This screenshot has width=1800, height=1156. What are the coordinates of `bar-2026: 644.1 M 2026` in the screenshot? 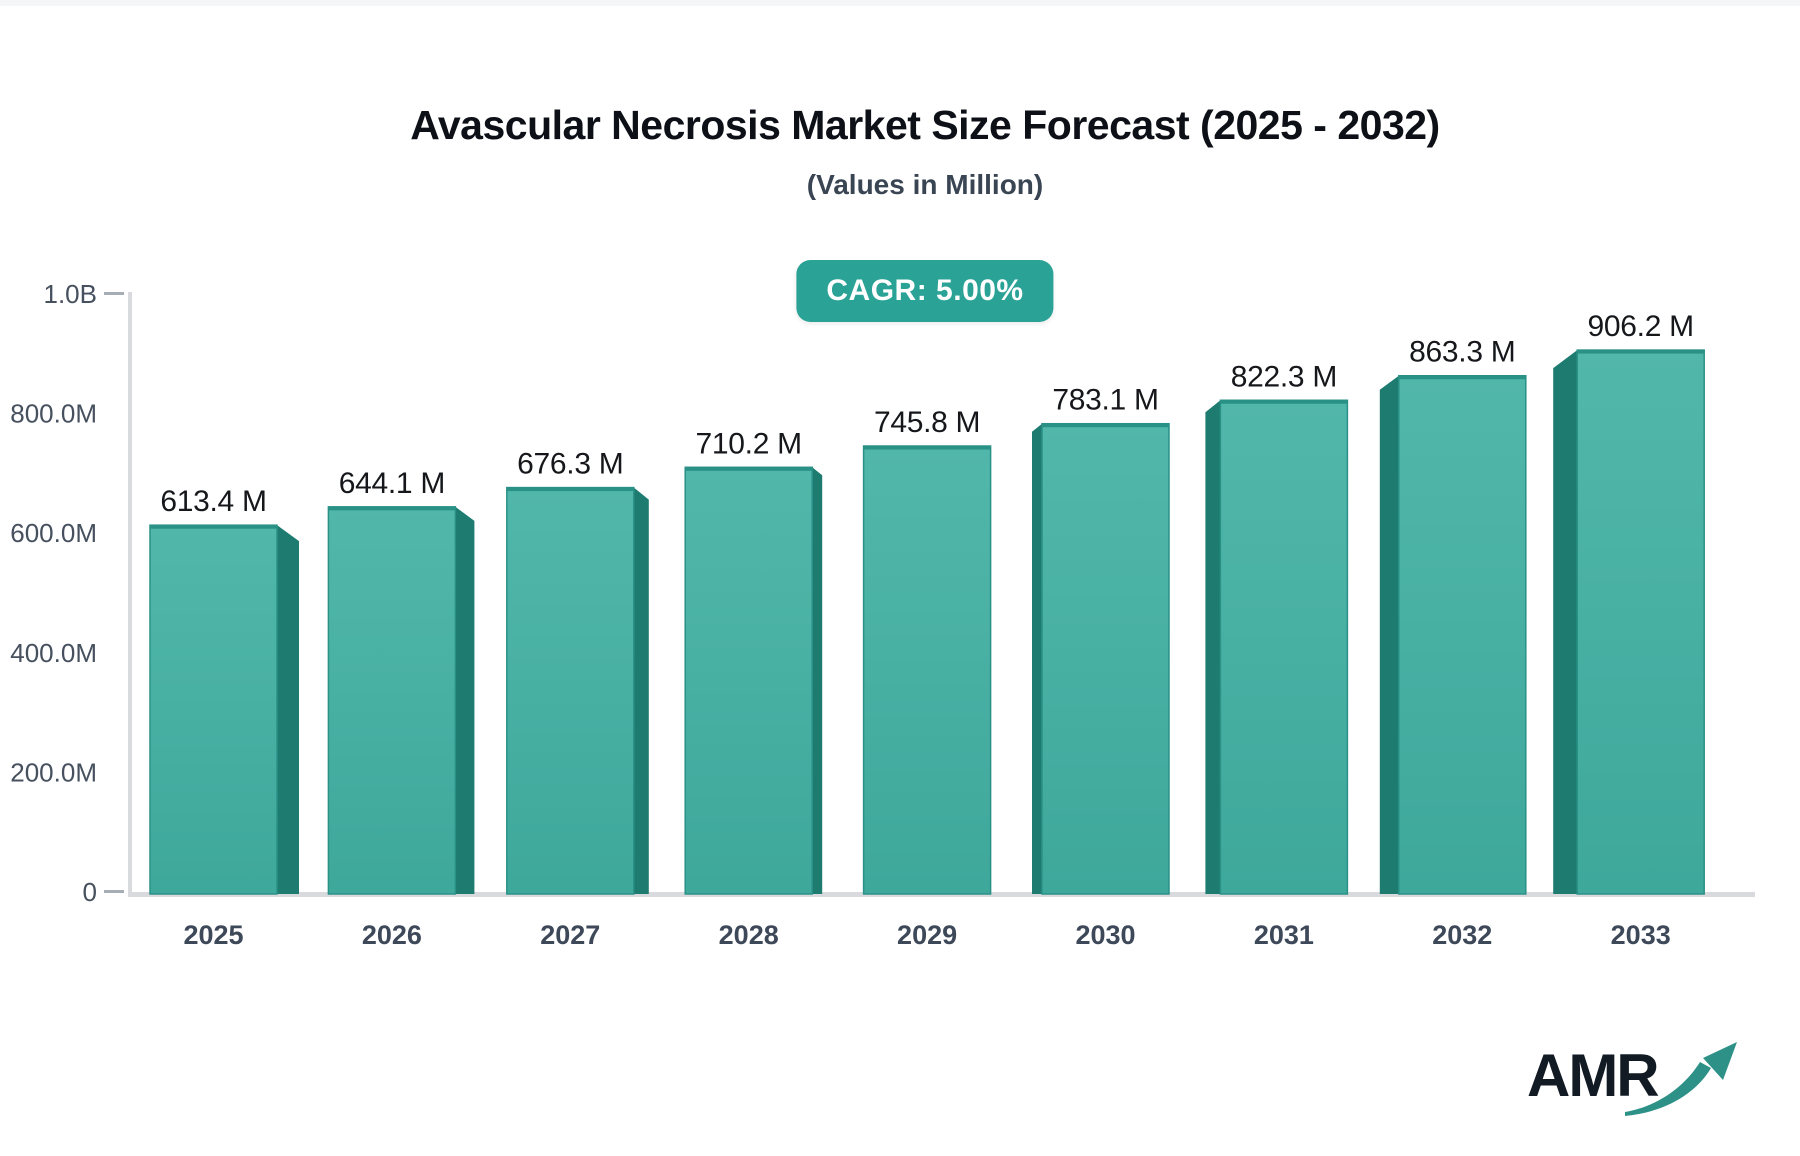 It's located at (401, 708).